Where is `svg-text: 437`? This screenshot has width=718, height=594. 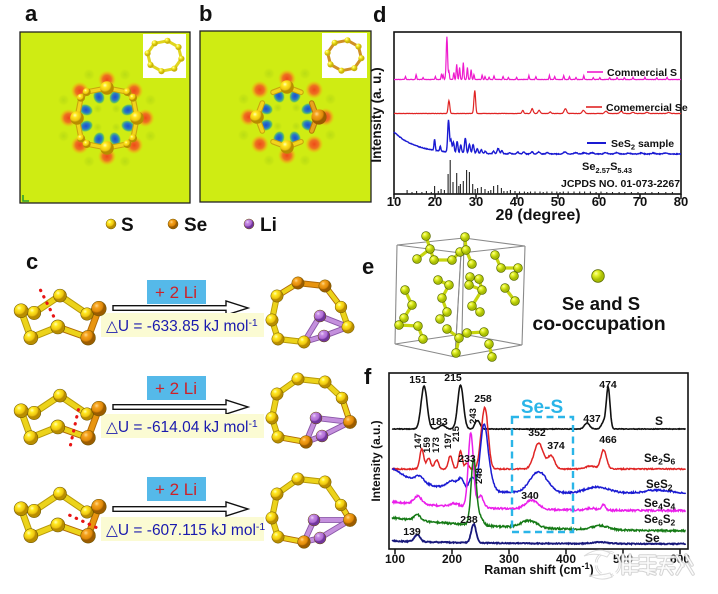 svg-text: 437 is located at coordinates (592, 419).